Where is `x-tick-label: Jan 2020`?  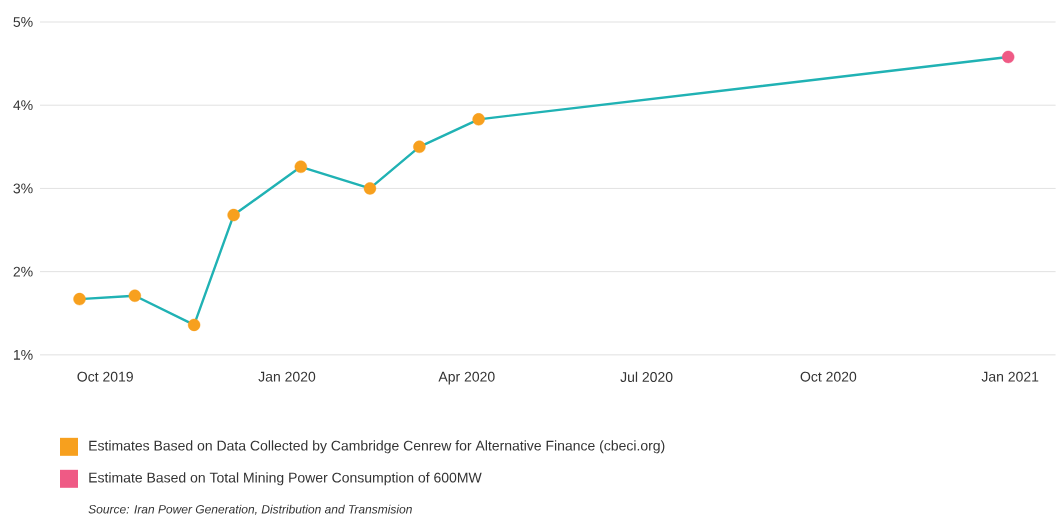
x-tick-label: Jan 2020 is located at coordinates (287, 376).